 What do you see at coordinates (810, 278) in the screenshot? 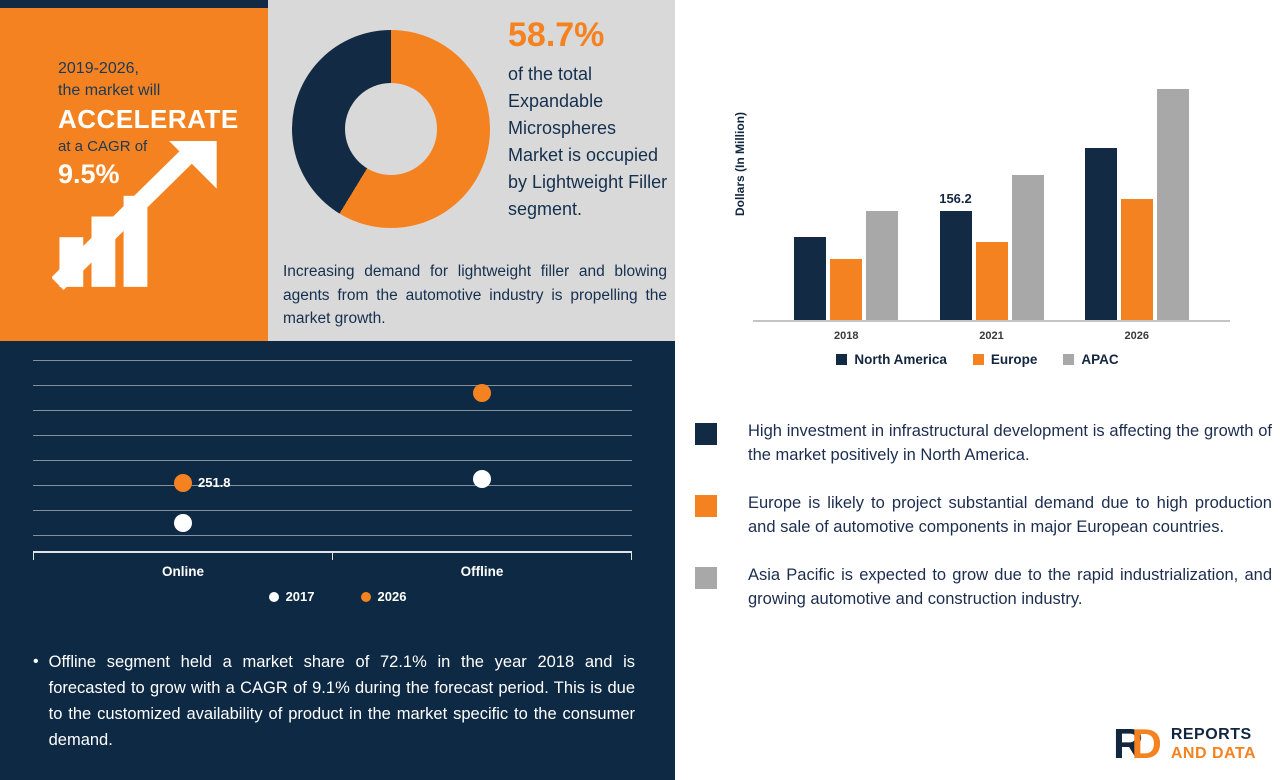
I see `bar-north-america-2018` at bounding box center [810, 278].